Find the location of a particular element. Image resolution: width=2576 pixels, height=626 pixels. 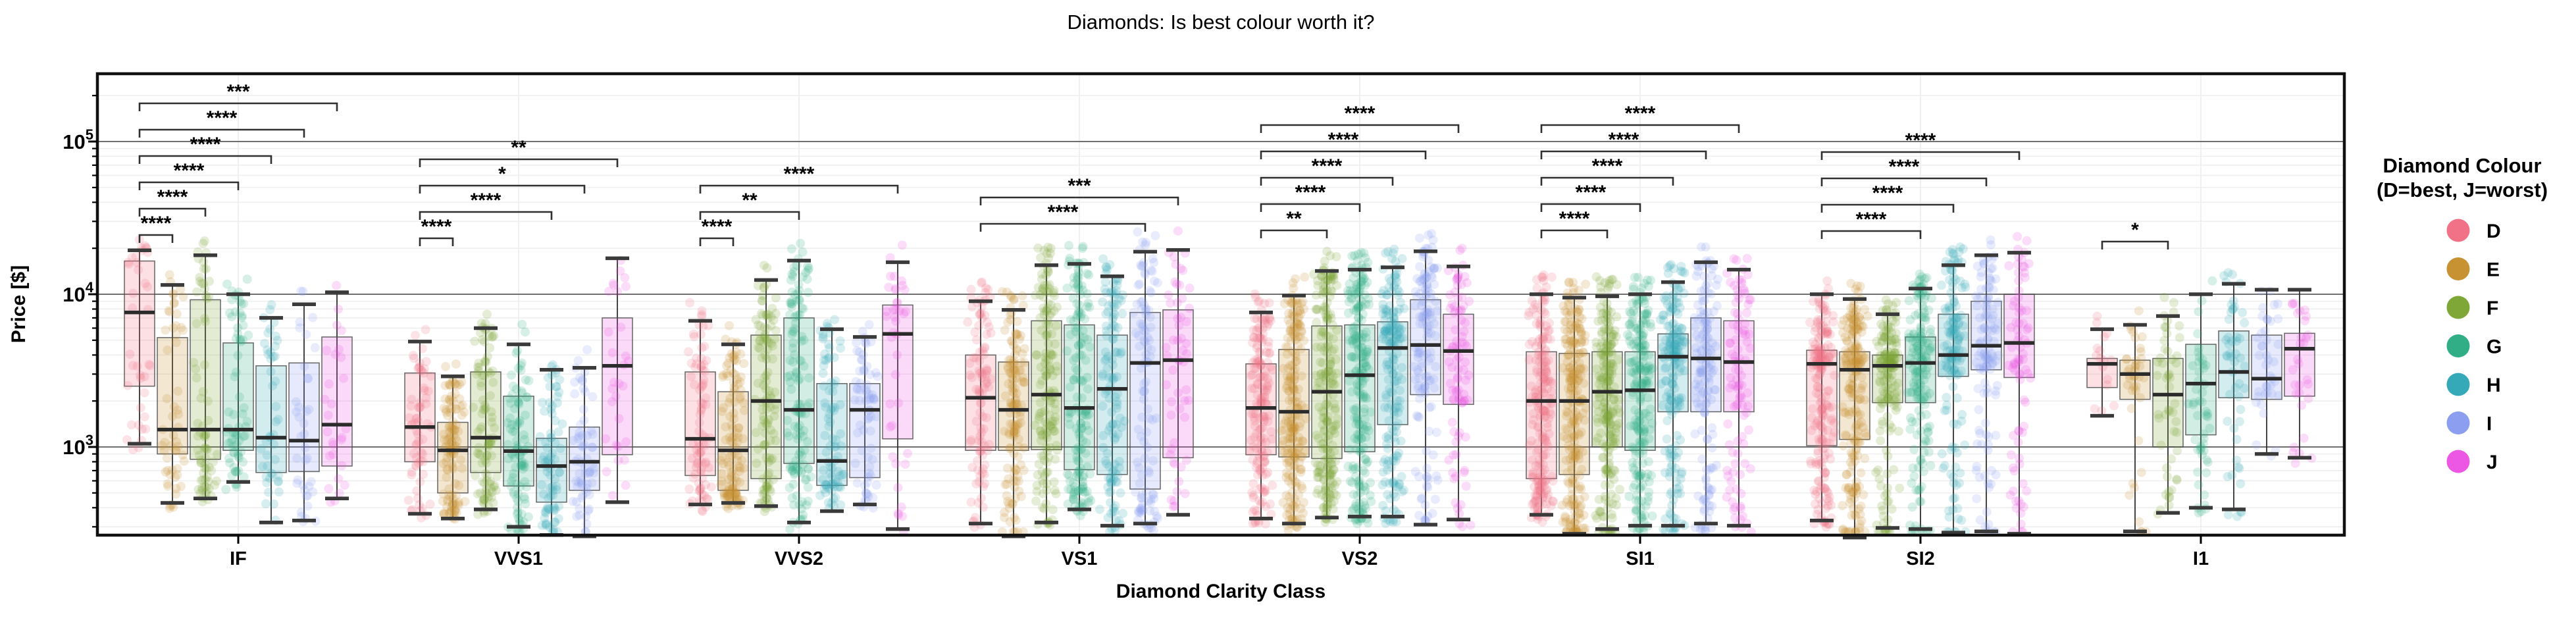

y-tick-label: 105 is located at coordinates (78, 139).